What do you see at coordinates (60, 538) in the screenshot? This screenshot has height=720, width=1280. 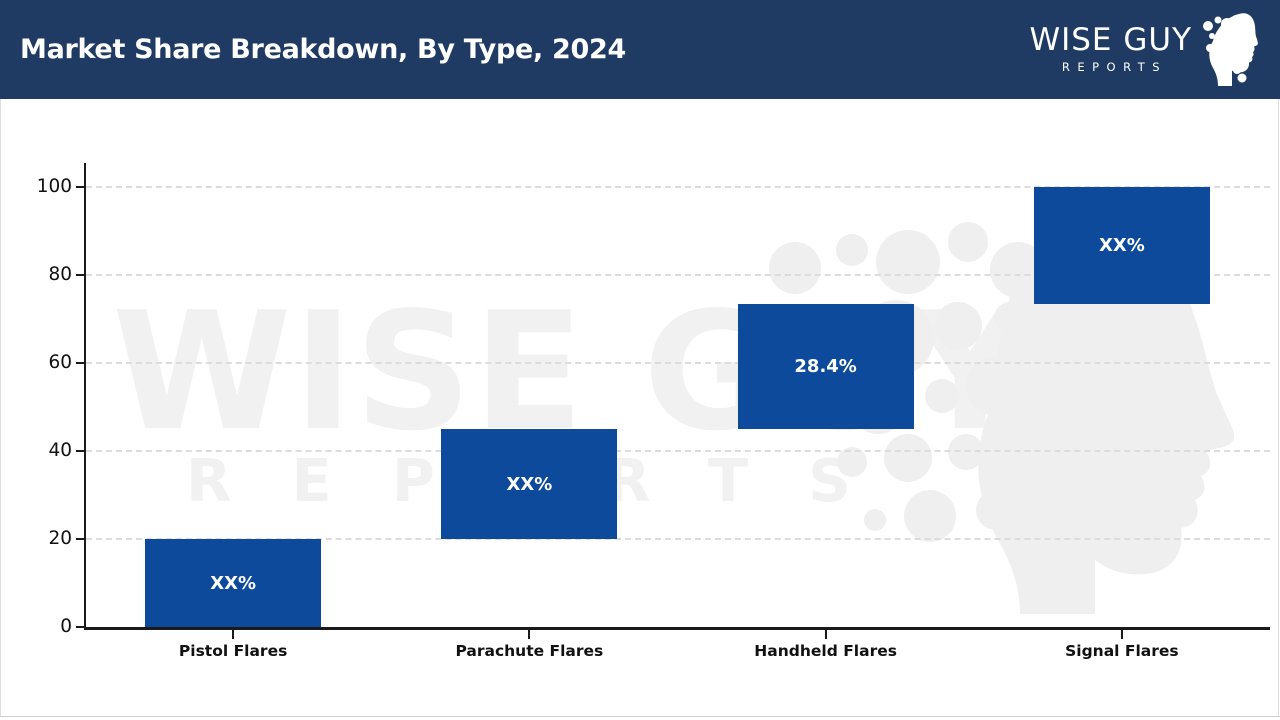 I see `y-axis-tick-label: 20` at bounding box center [60, 538].